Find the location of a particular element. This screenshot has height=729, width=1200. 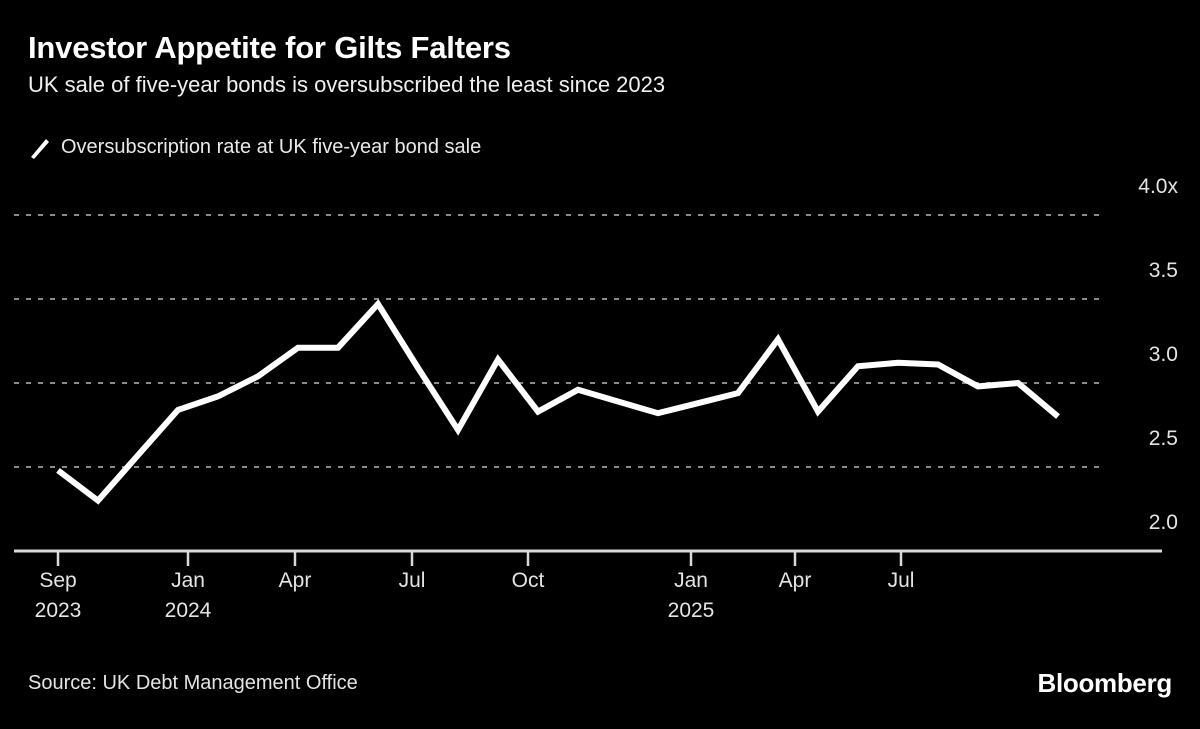

x-tick-label-2024-01: Jan 2024 is located at coordinates (188, 596).